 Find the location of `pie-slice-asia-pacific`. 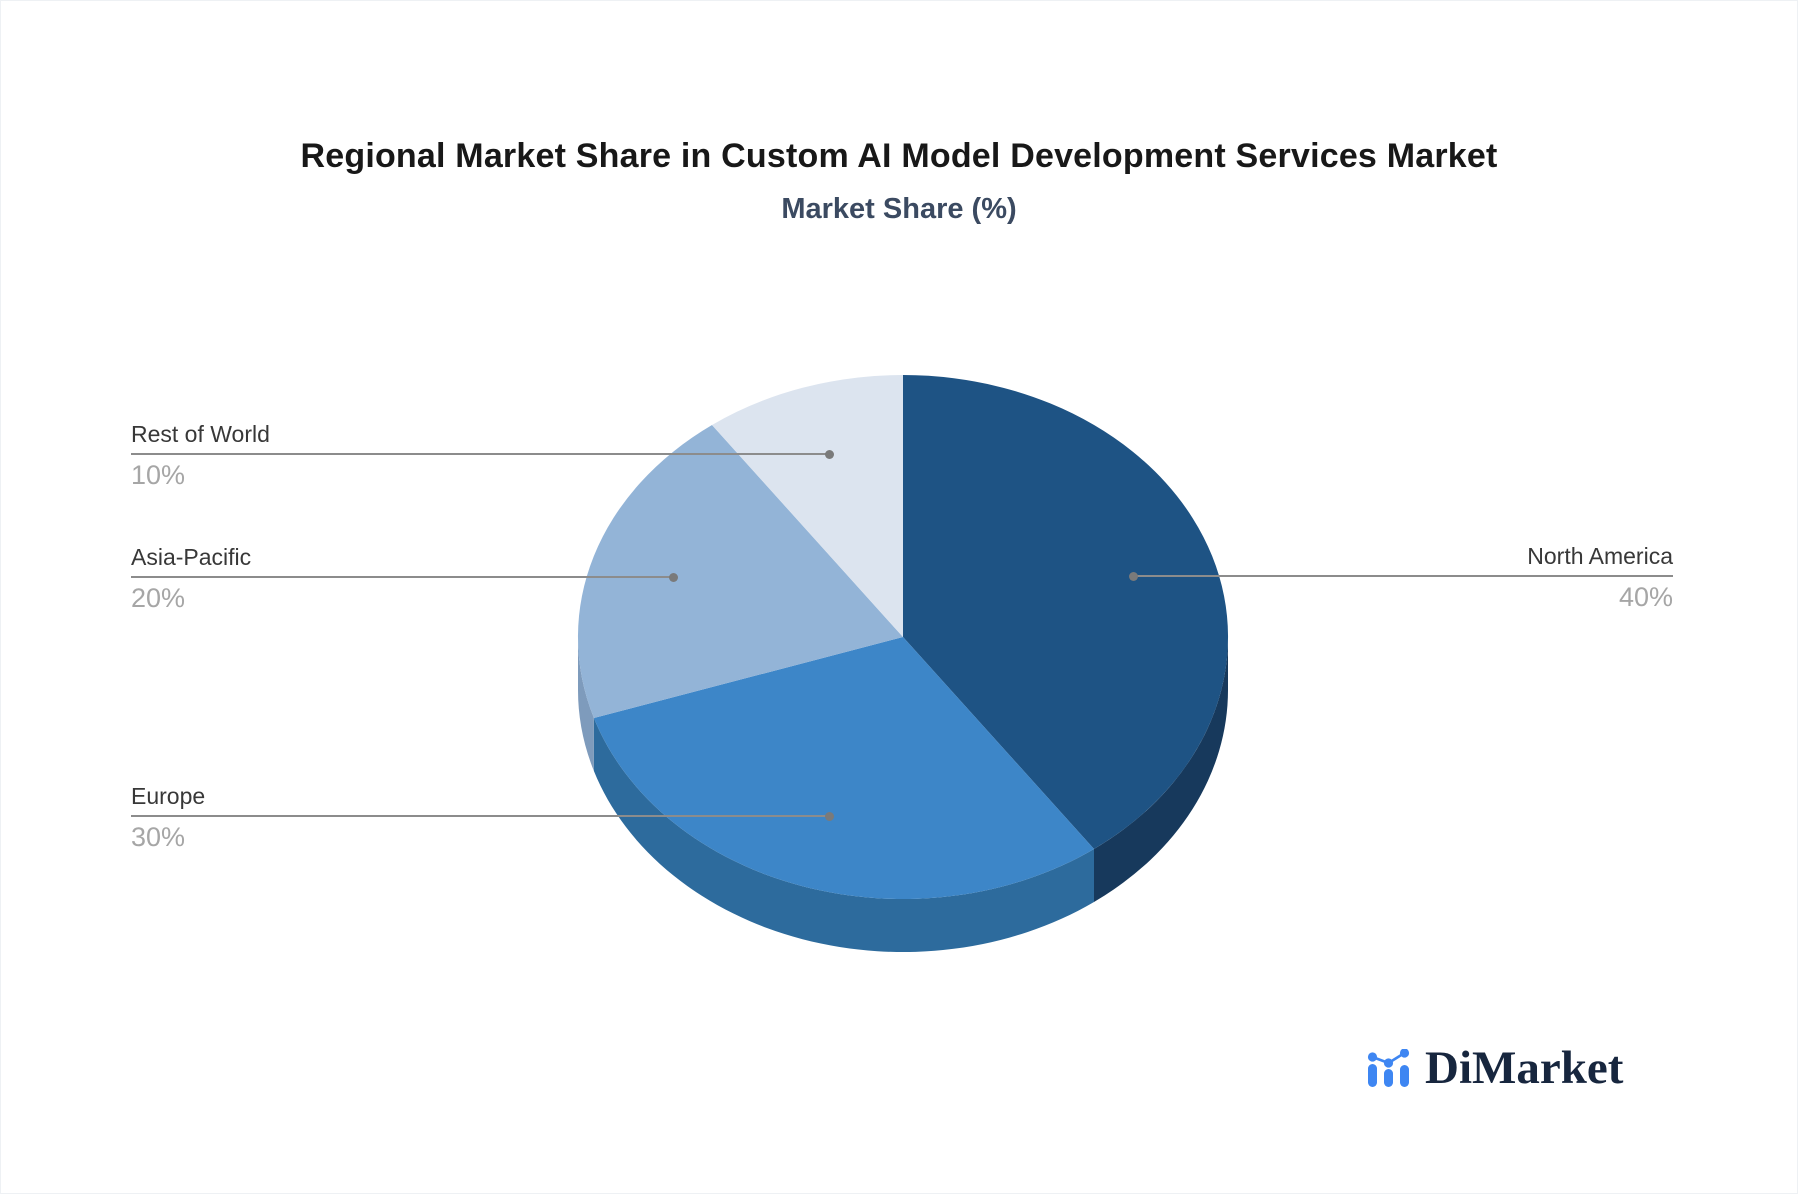

pie-slice-asia-pacific is located at coordinates (740, 571).